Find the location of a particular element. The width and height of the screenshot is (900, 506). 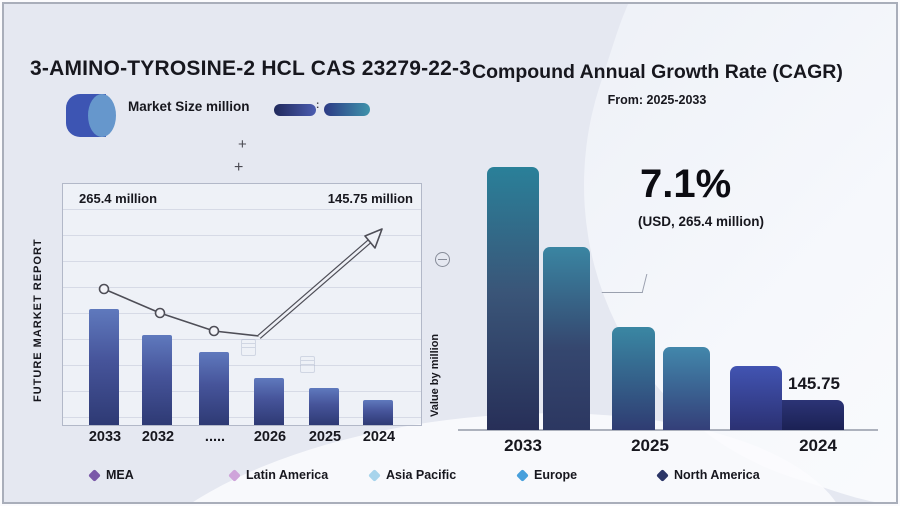

ratio-pill-left is located at coordinates (295, 110).